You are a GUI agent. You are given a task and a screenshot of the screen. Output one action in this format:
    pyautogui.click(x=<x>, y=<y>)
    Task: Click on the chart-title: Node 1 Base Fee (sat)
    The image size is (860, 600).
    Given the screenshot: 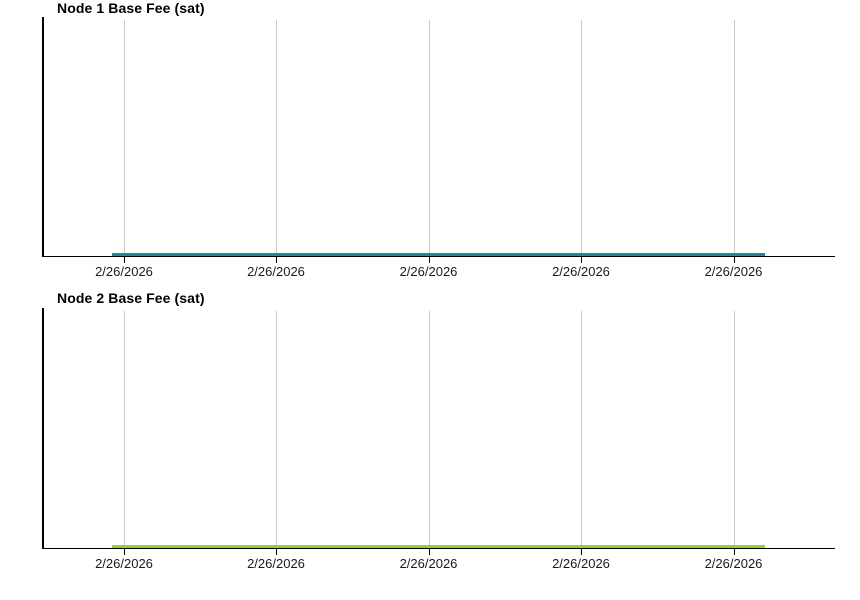 What is the action you would take?
    pyautogui.click(x=131, y=8)
    